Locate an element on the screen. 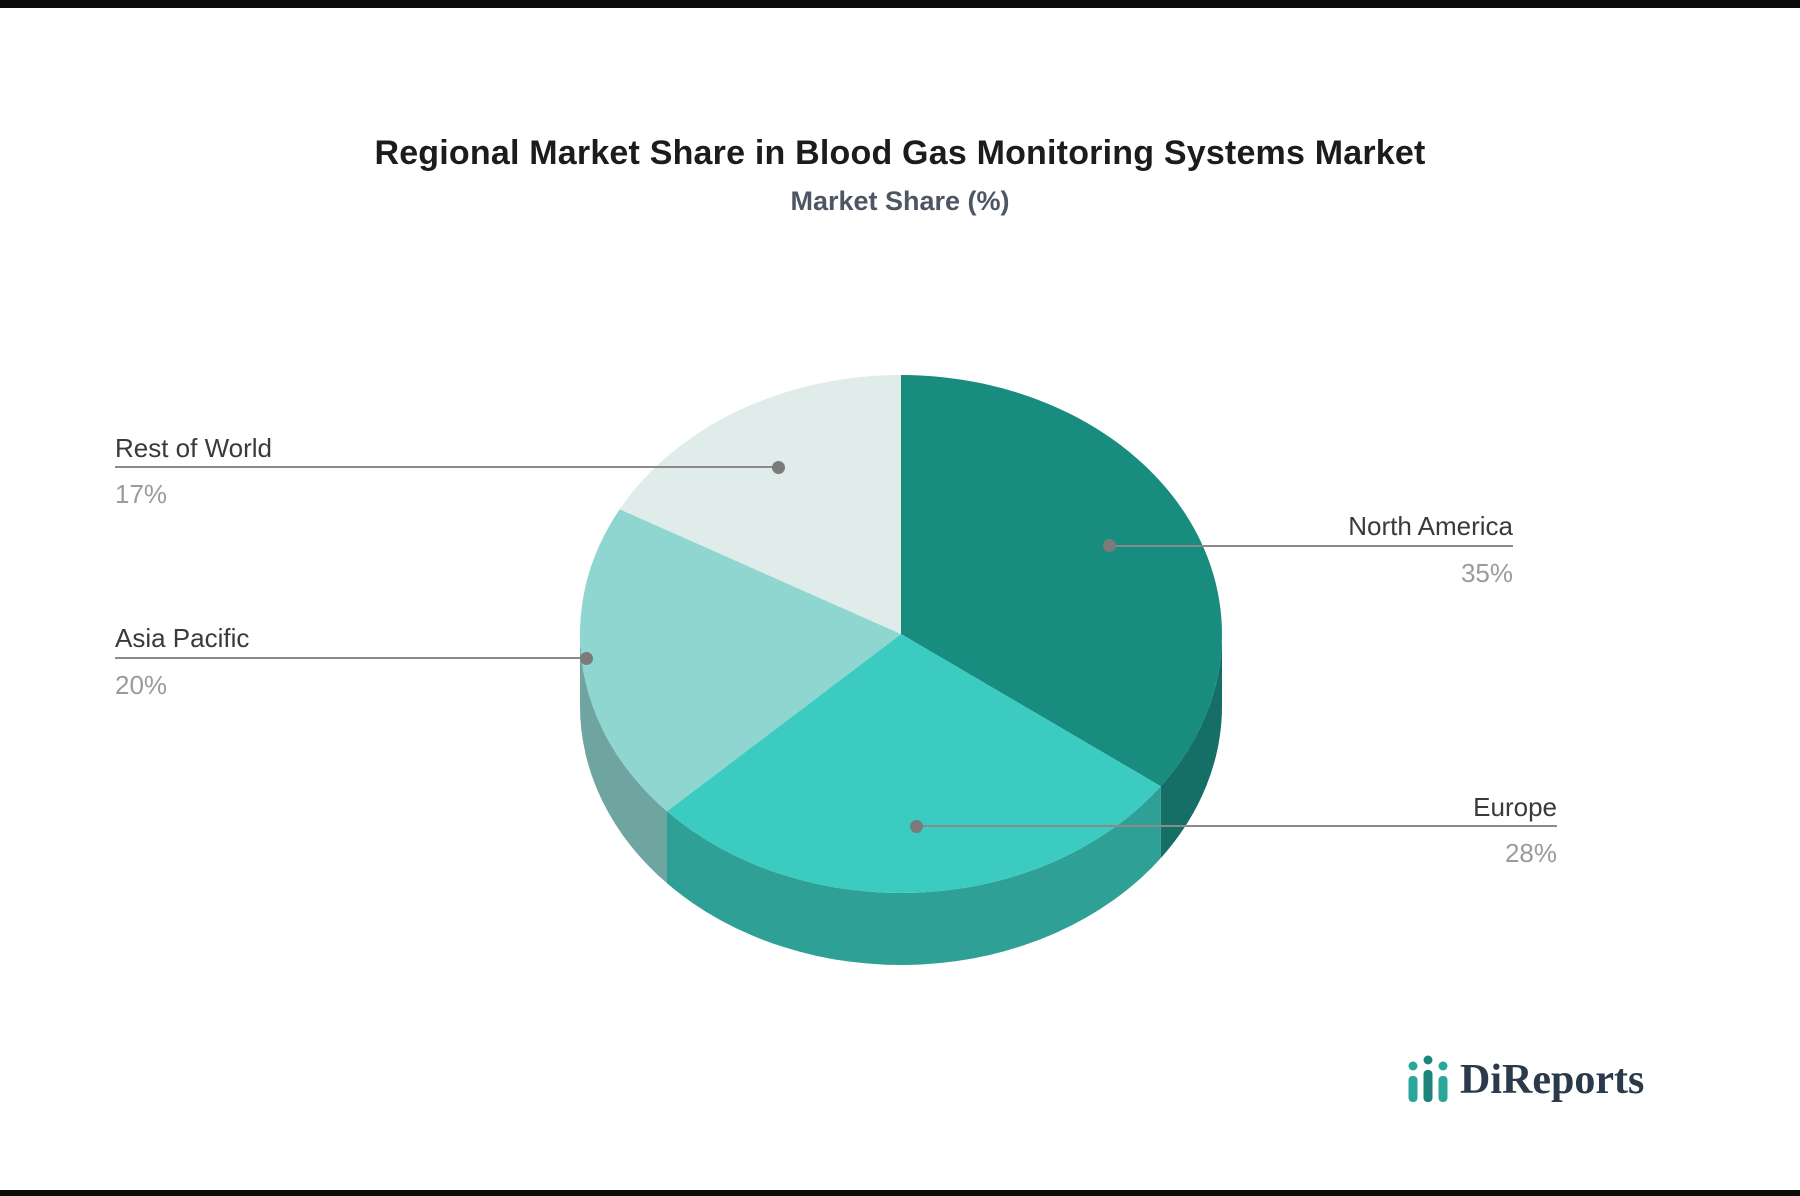  direports-logo-text: DiReports is located at coordinates (1552, 1080).